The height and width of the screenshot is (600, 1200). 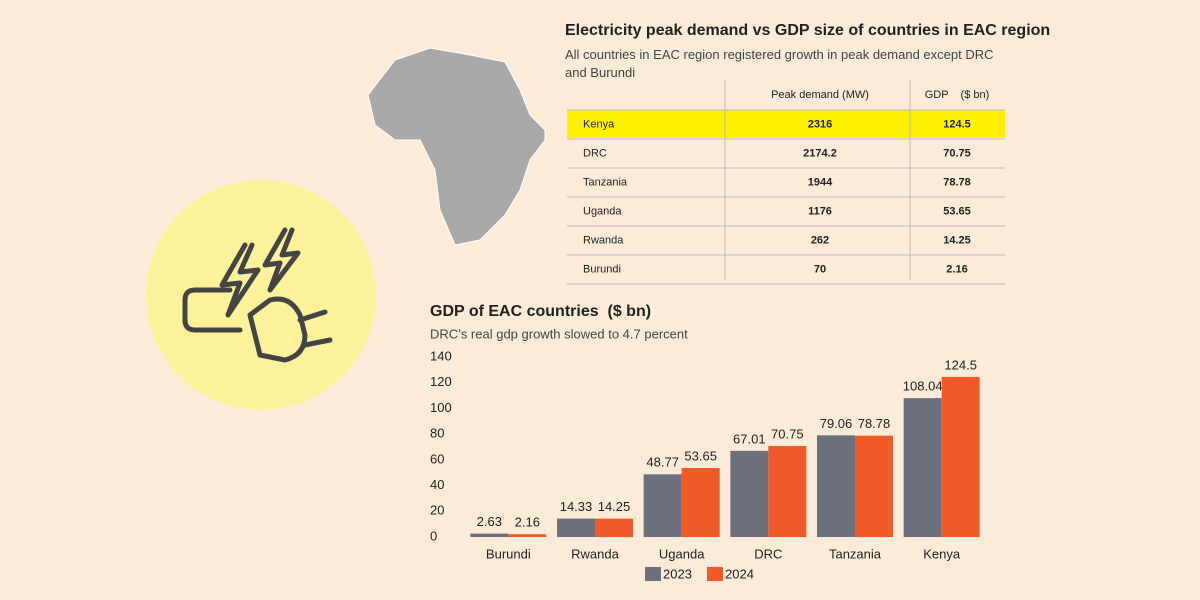 I want to click on x-tick-label: Rwanda, so click(x=595, y=553).